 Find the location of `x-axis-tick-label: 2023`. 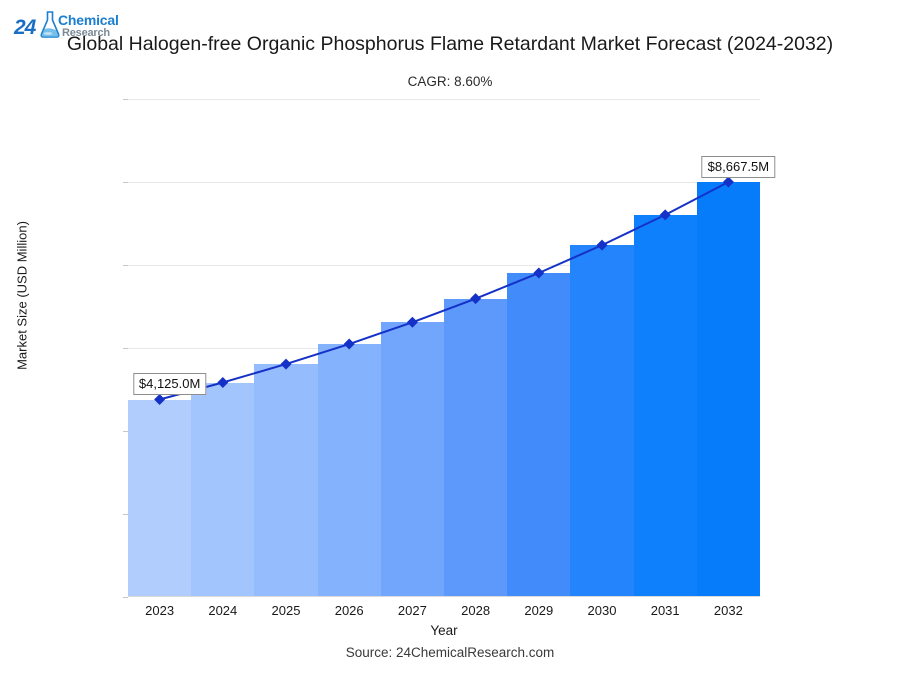

x-axis-tick-label: 2023 is located at coordinates (160, 610).